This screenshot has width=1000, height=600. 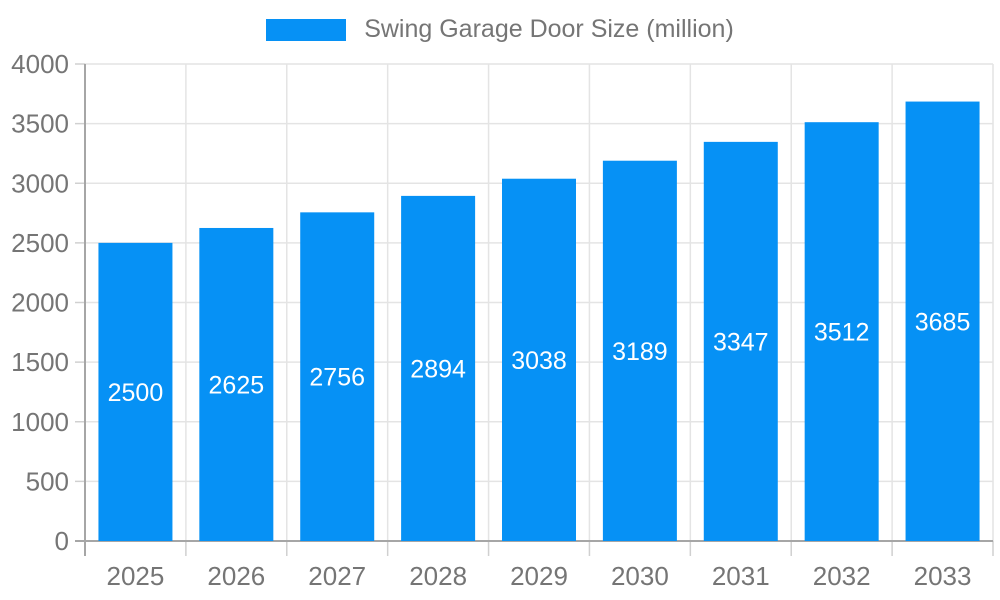 I want to click on y-tick-label: 4000, so click(x=40, y=64).